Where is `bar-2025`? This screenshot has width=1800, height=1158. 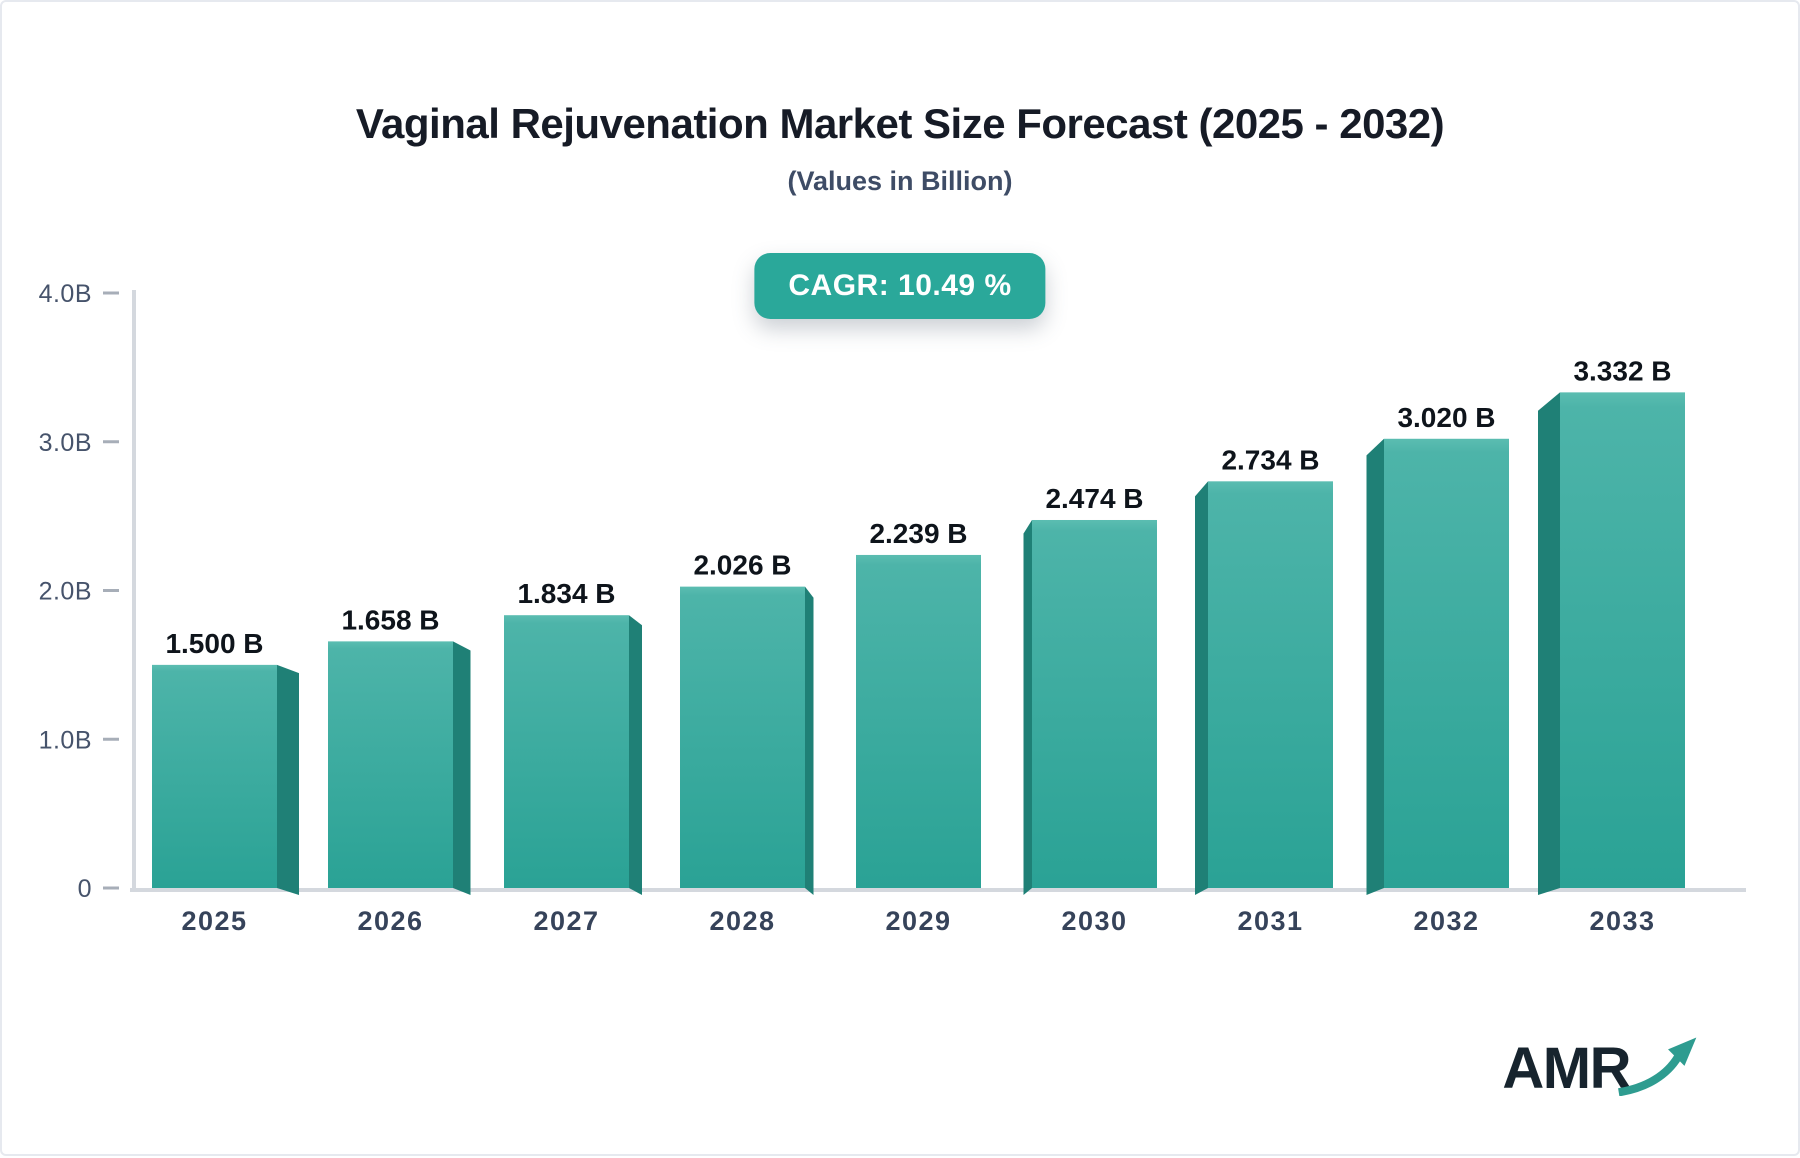
bar-2025 is located at coordinates (214, 776).